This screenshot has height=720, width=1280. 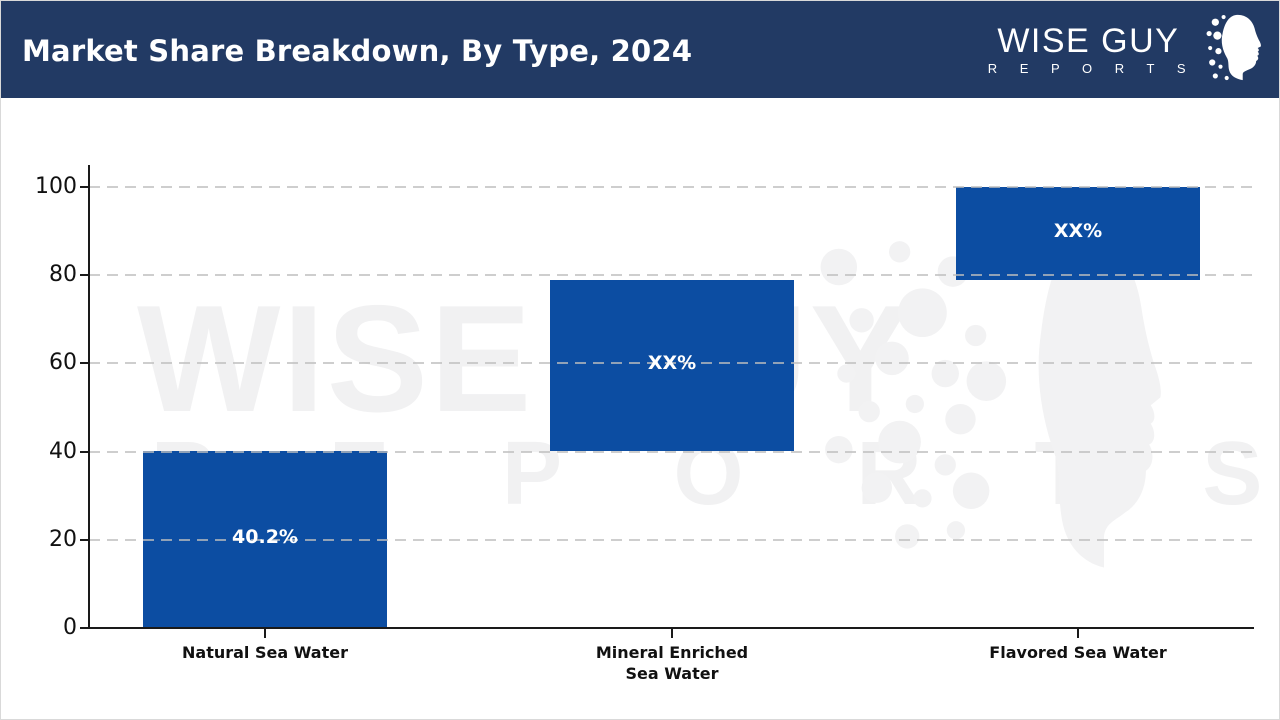 I want to click on x-category-label-line: Sea Water, so click(x=672, y=673).